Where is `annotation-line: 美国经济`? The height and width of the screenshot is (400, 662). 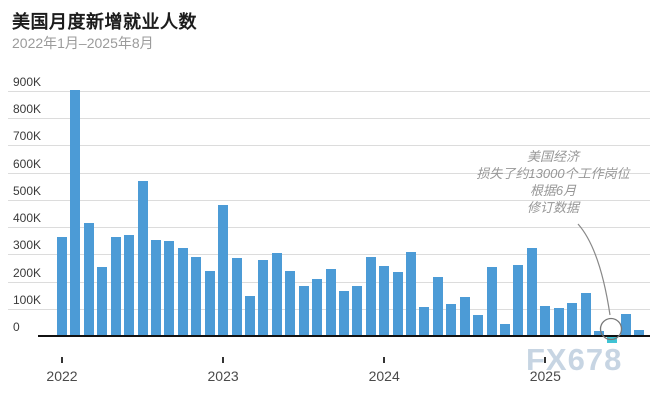
annotation-line: 美国经济 is located at coordinates (552, 156).